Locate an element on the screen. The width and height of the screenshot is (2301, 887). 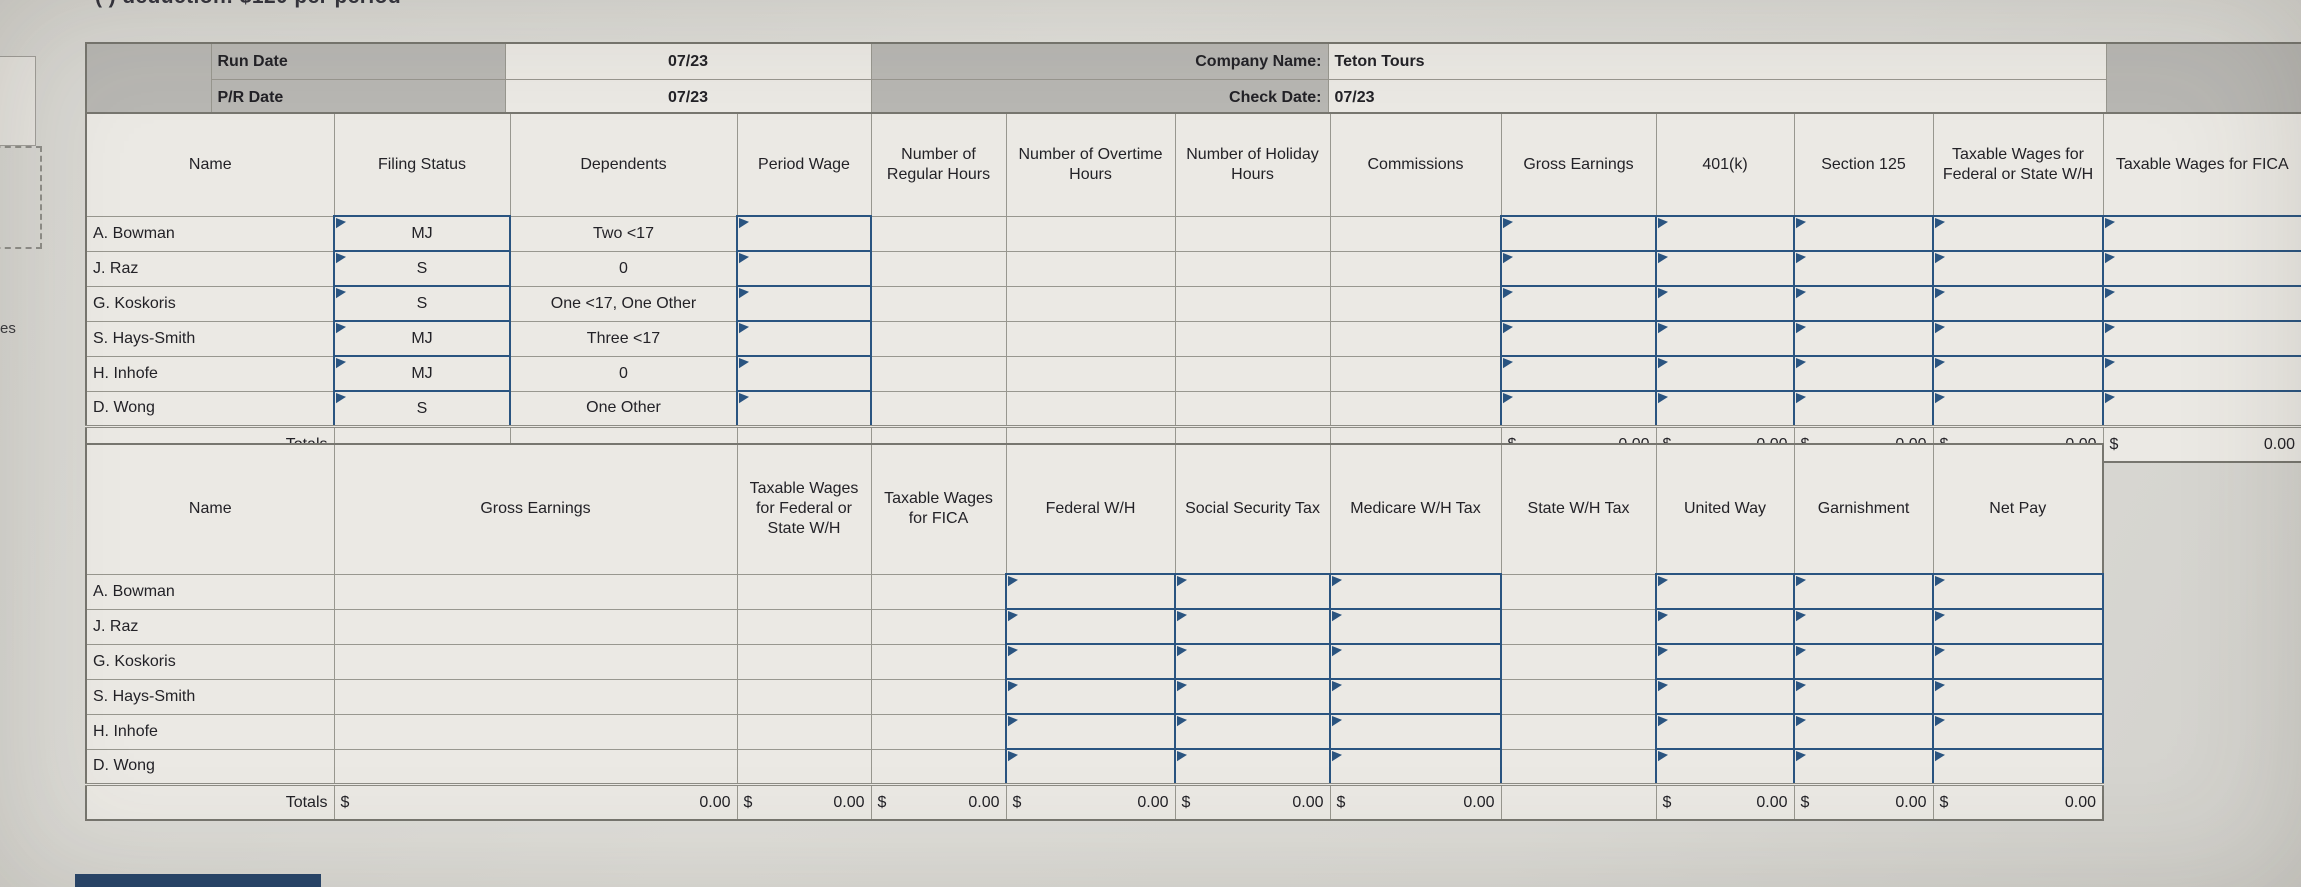
dependents-cell: Three <17 is located at coordinates (623, 338).